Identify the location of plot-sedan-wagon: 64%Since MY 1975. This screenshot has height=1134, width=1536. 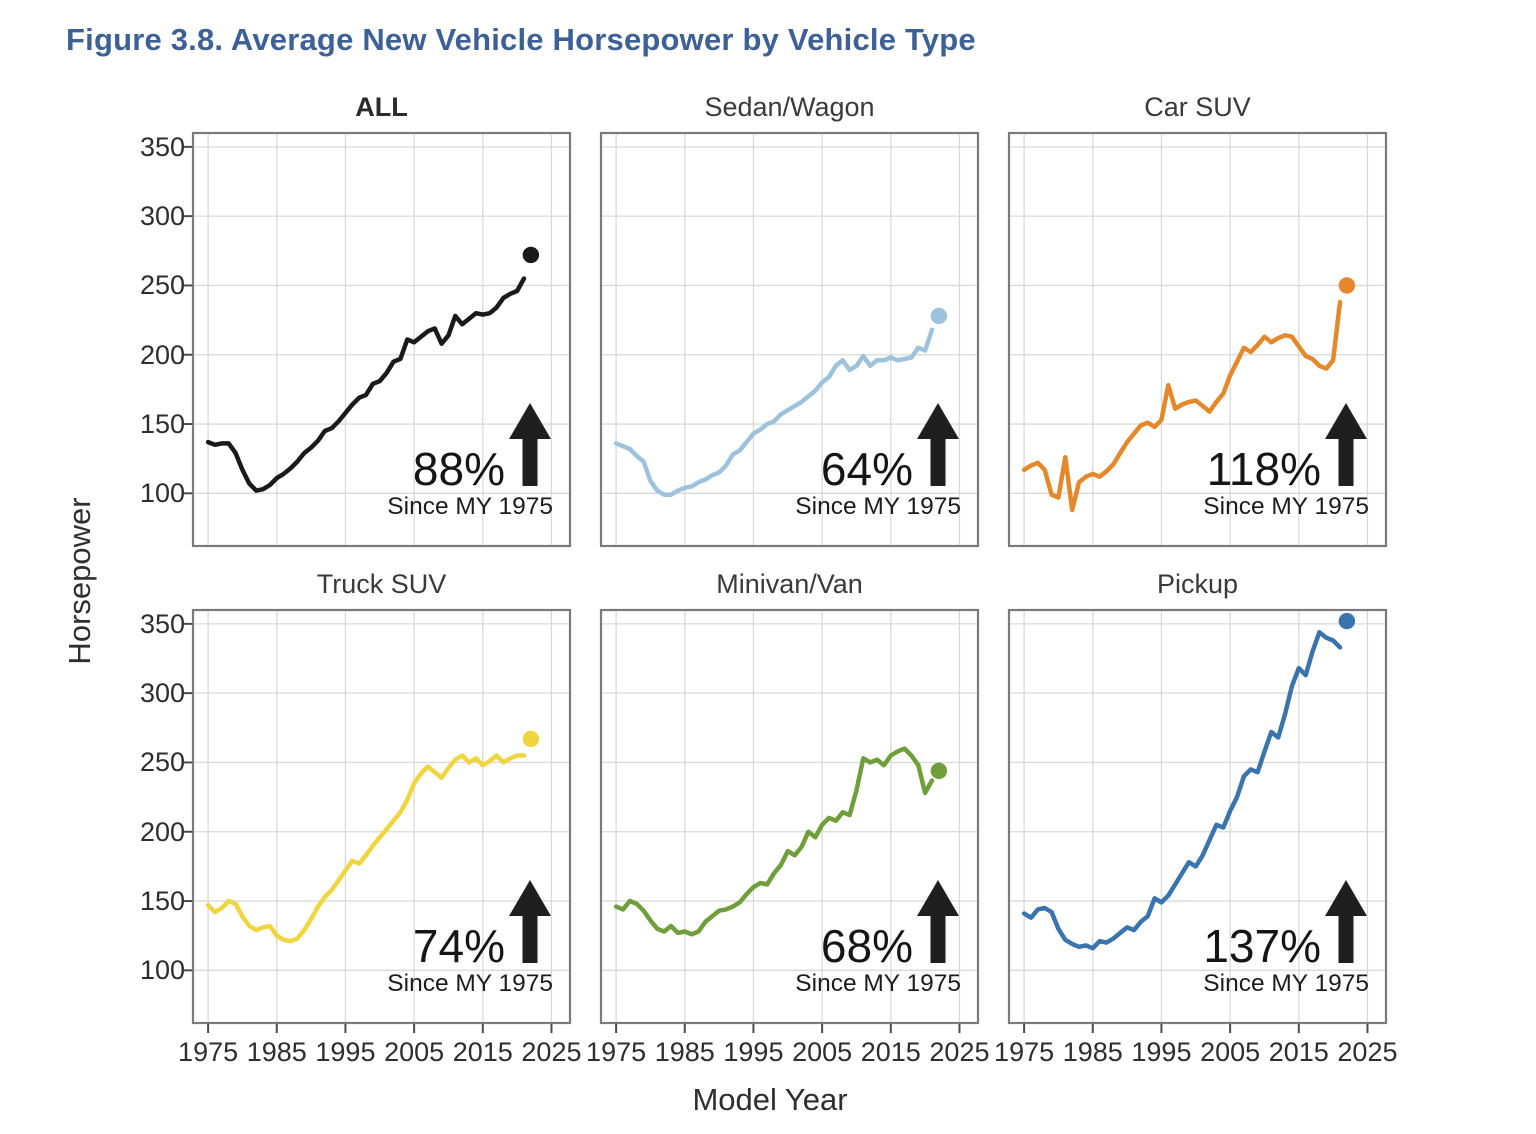
(789, 339).